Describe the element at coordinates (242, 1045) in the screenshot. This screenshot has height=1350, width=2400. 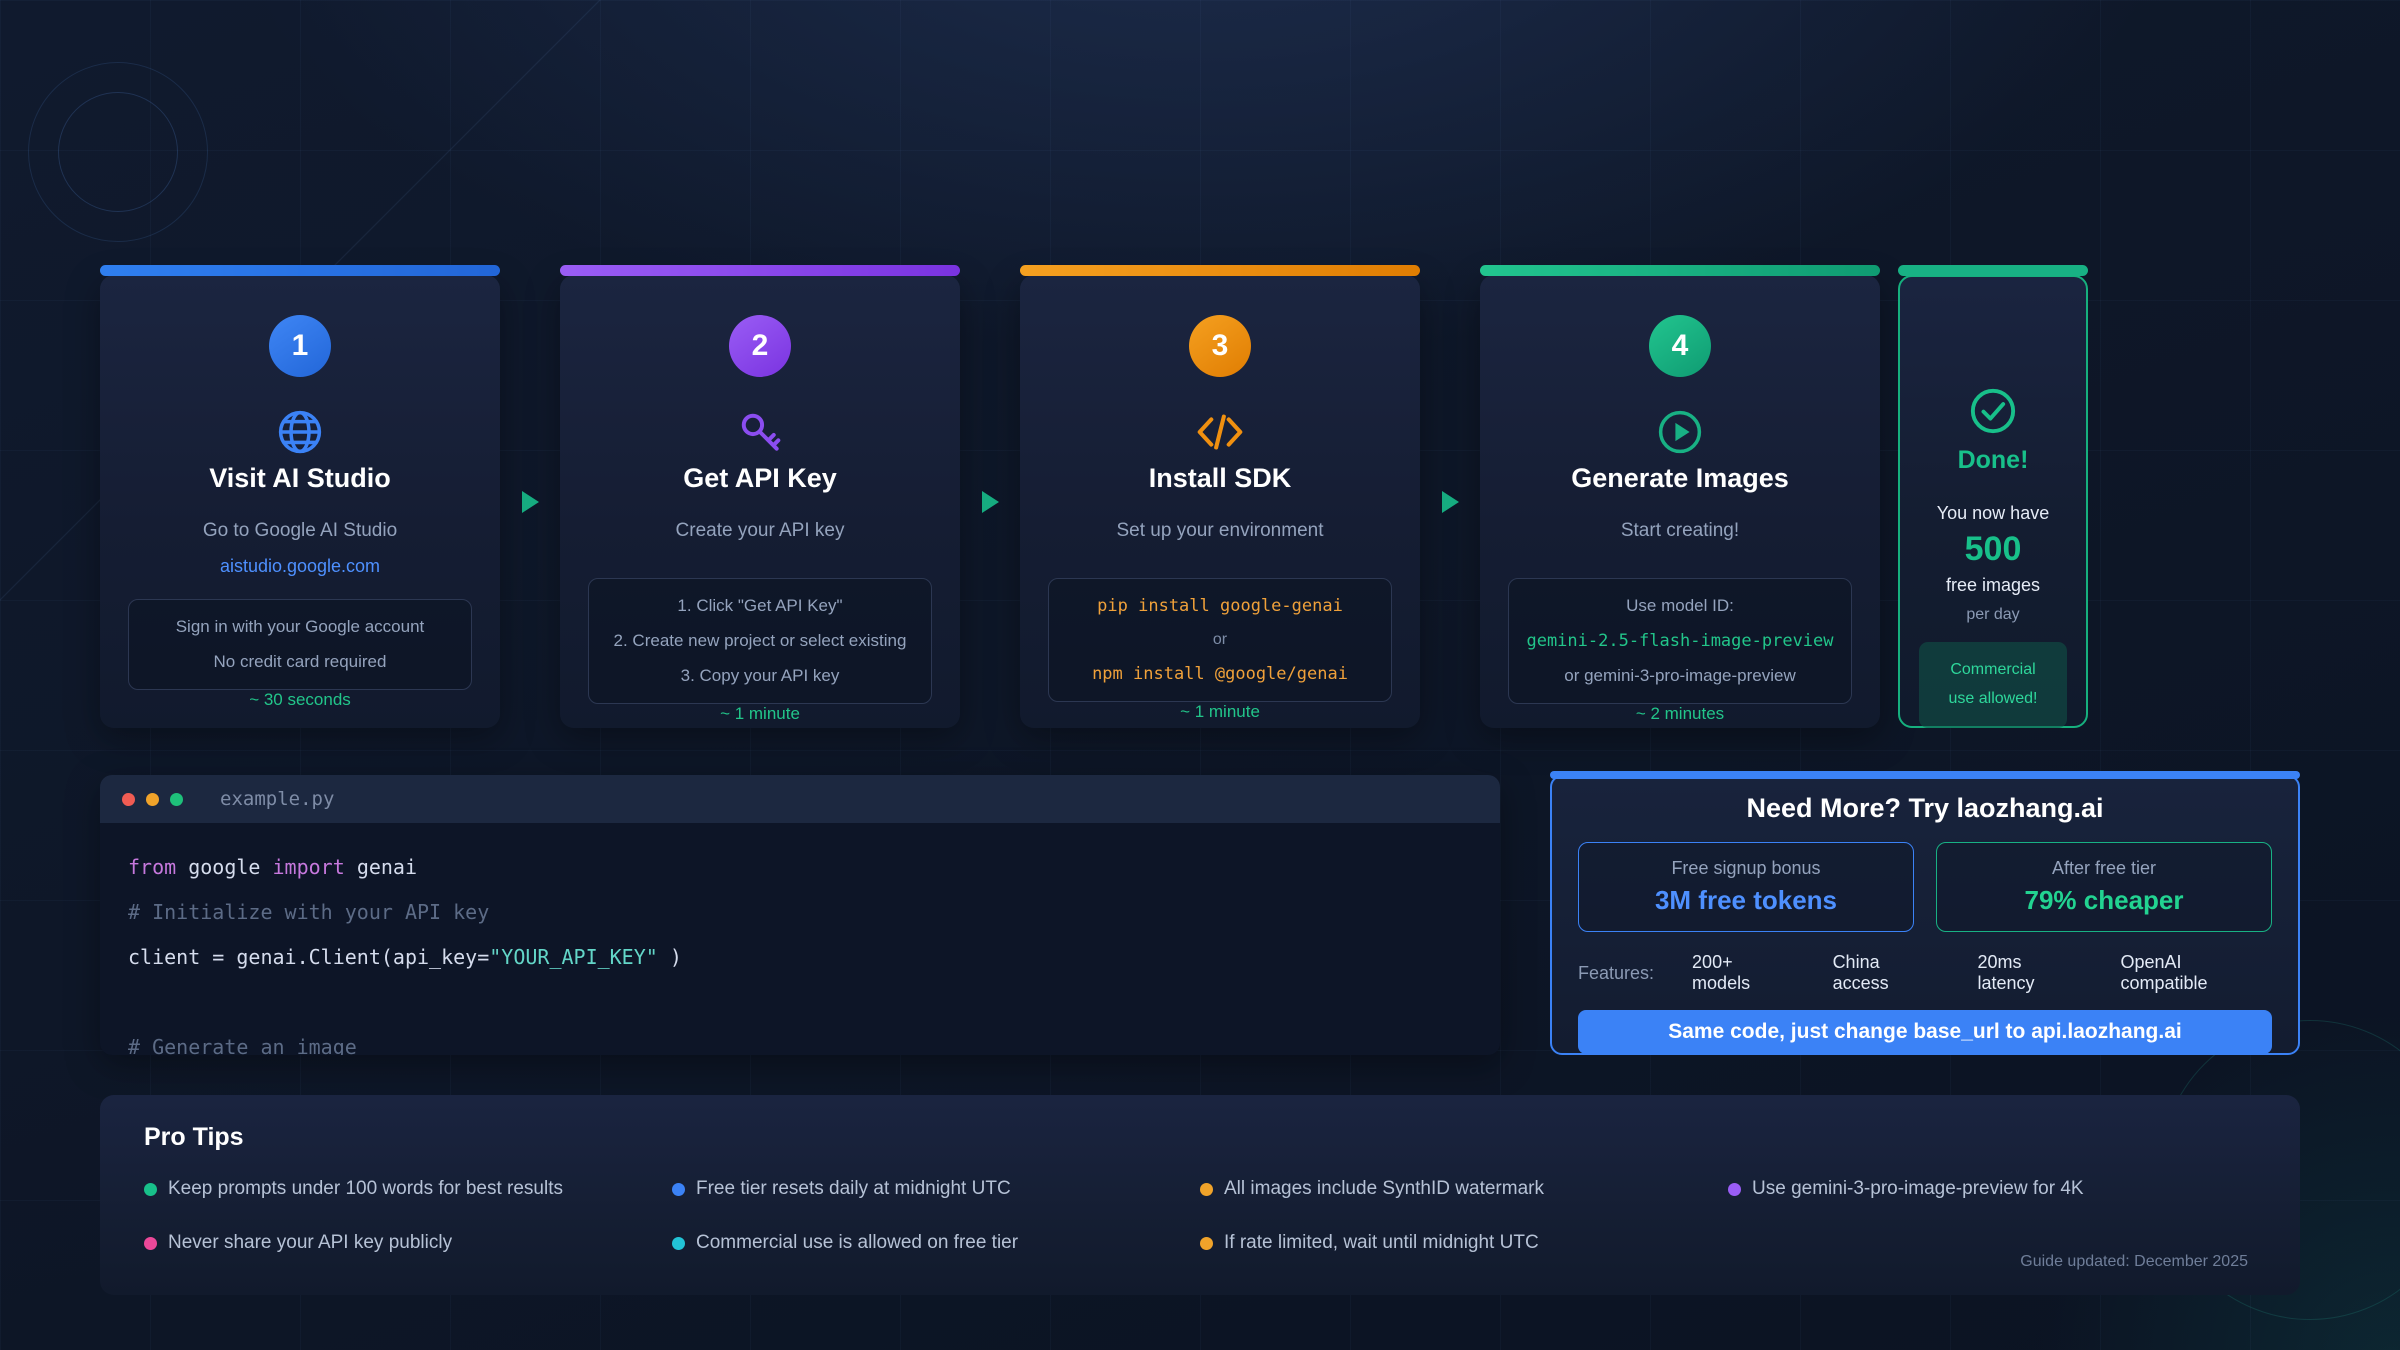
I see `code-token: # Generate an image` at that location.